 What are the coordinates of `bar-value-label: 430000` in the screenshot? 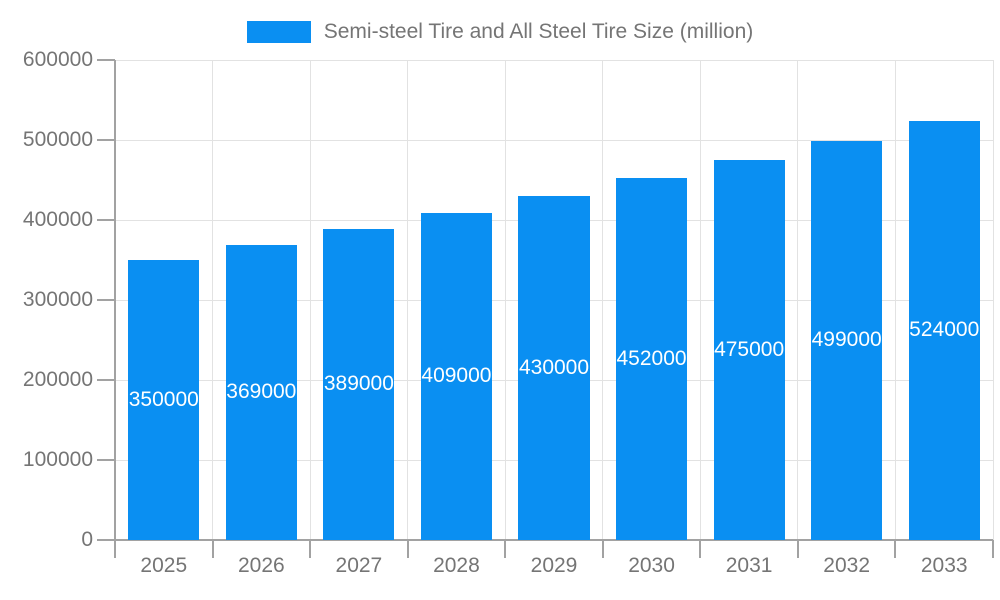 It's located at (554, 367).